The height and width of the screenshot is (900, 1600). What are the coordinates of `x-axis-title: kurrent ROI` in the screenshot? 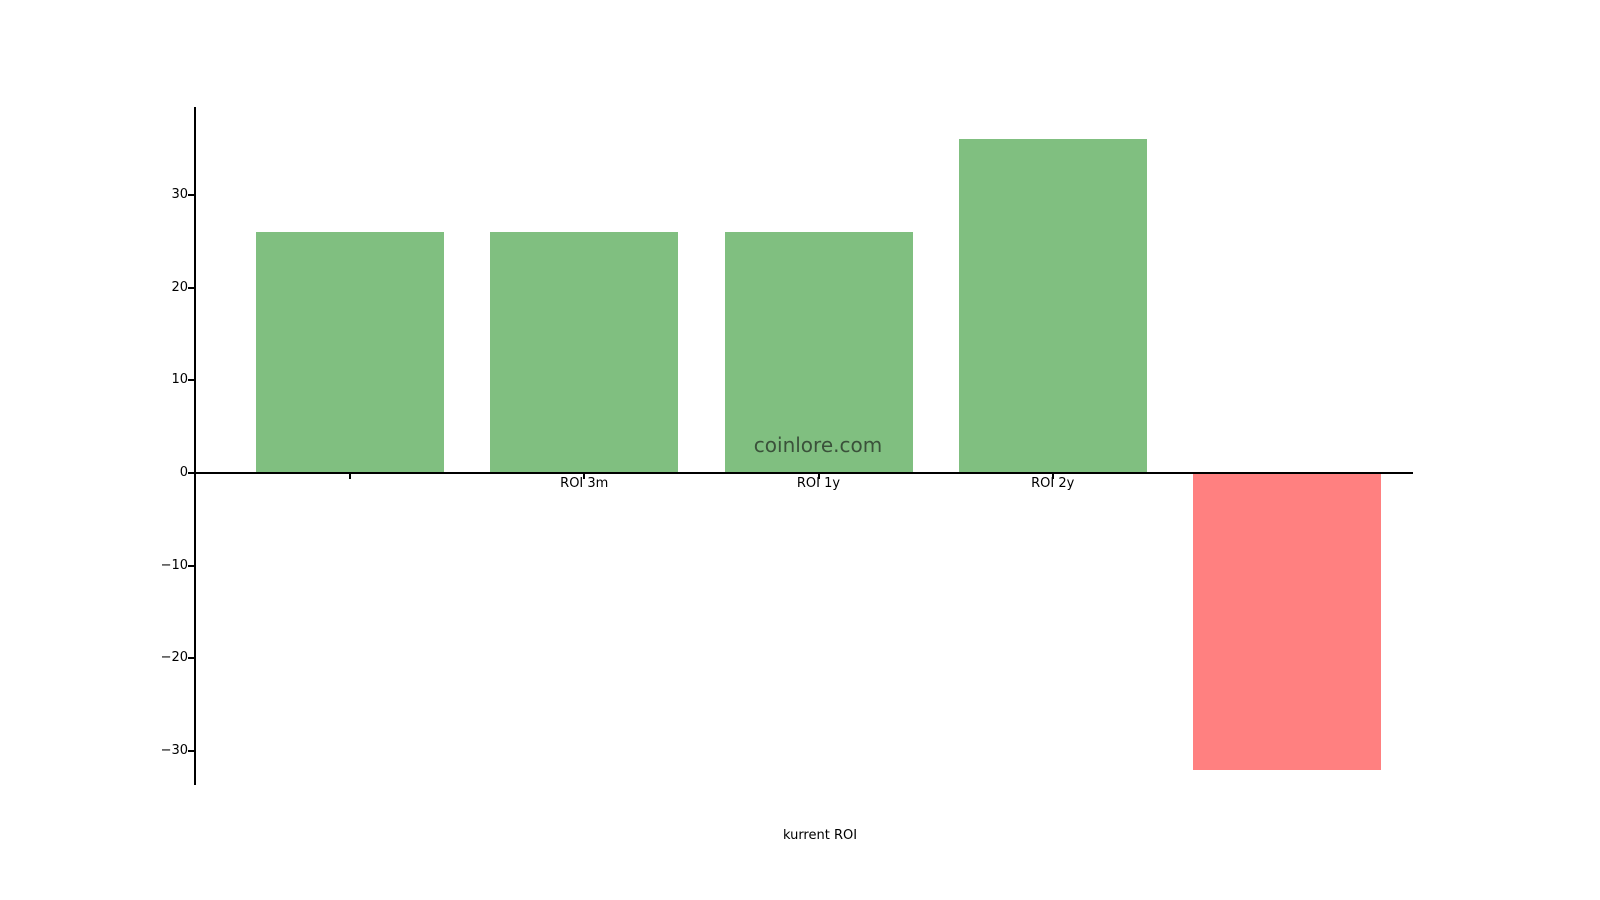 It's located at (820, 835).